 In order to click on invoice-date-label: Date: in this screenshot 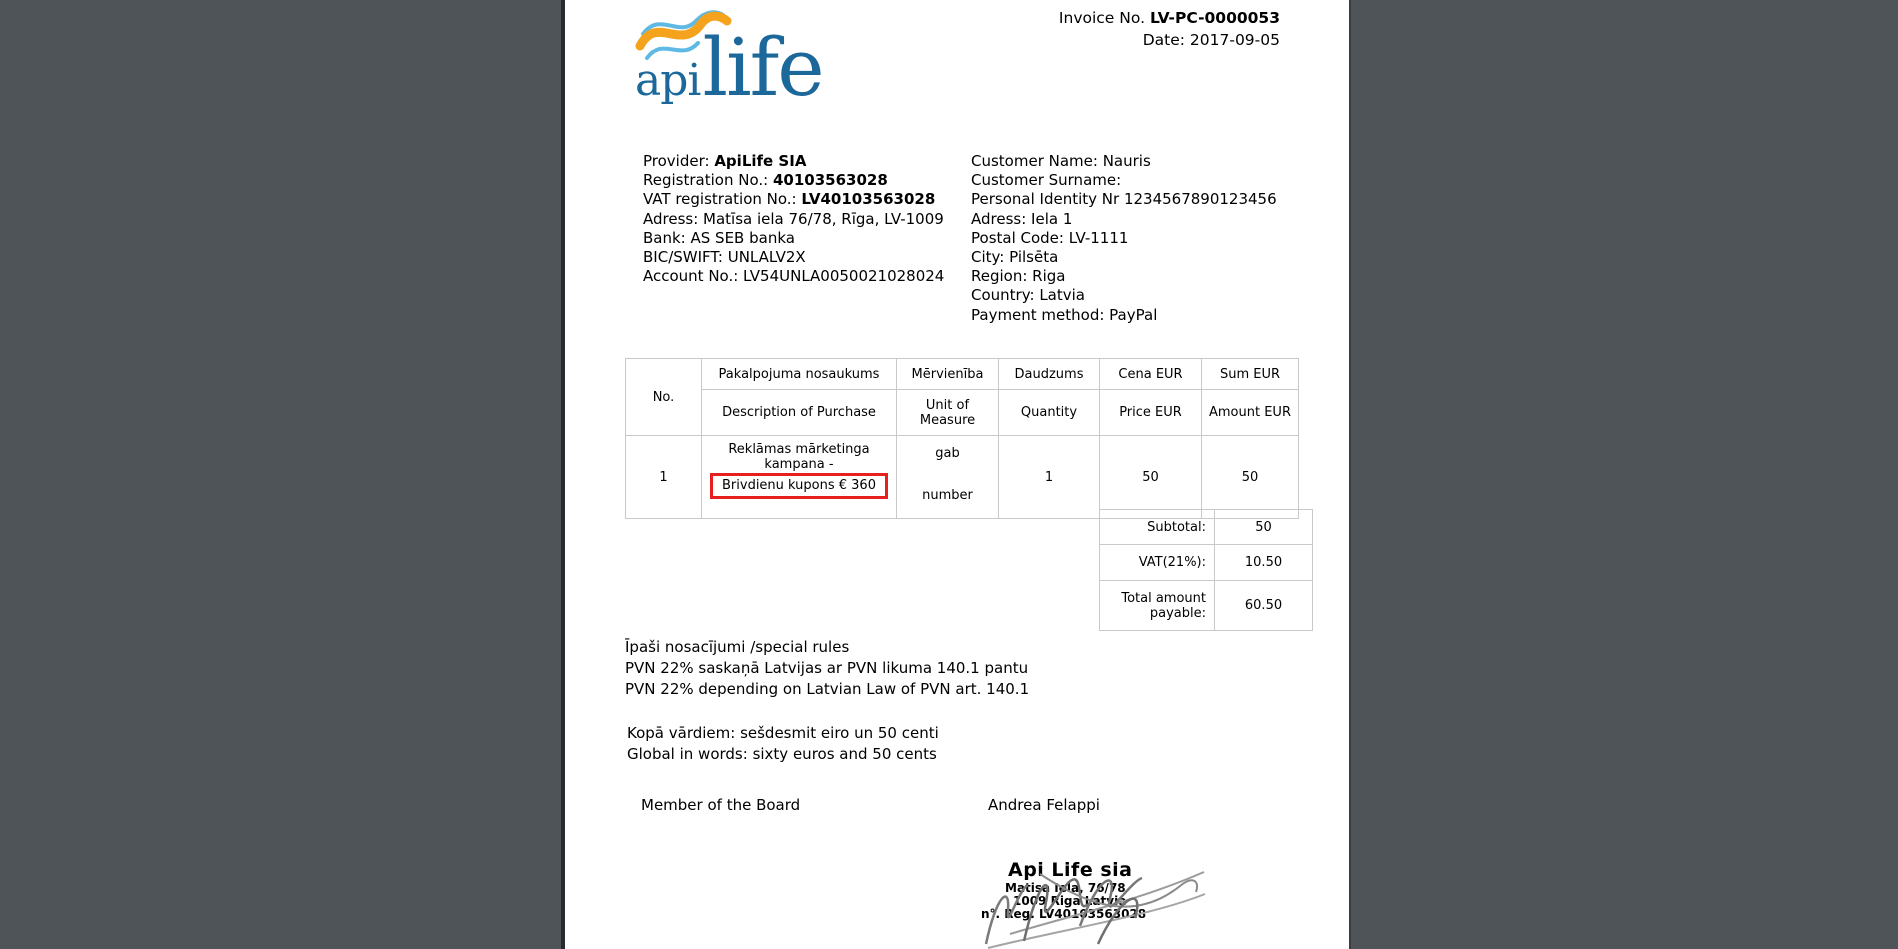, I will do `click(1166, 40)`.